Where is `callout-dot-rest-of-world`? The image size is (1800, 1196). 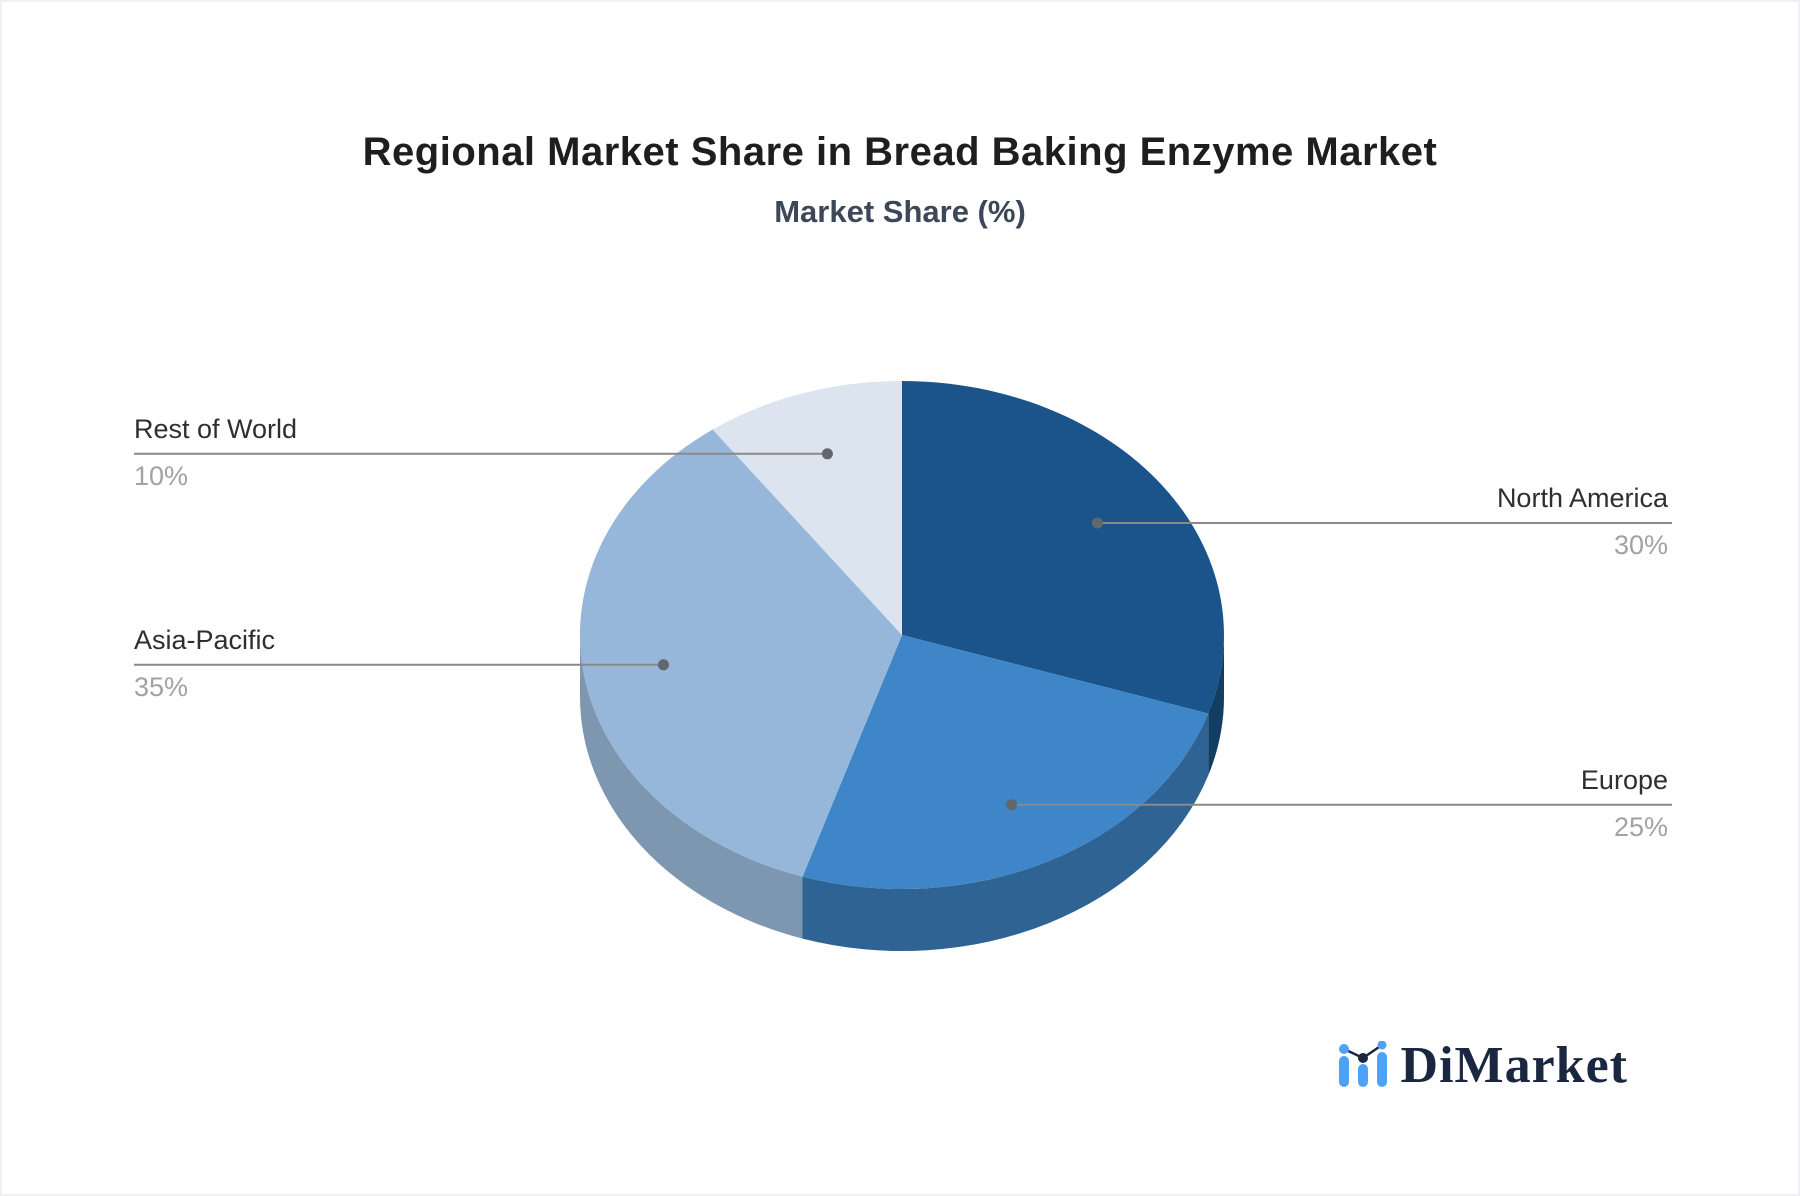
callout-dot-rest-of-world is located at coordinates (827, 454).